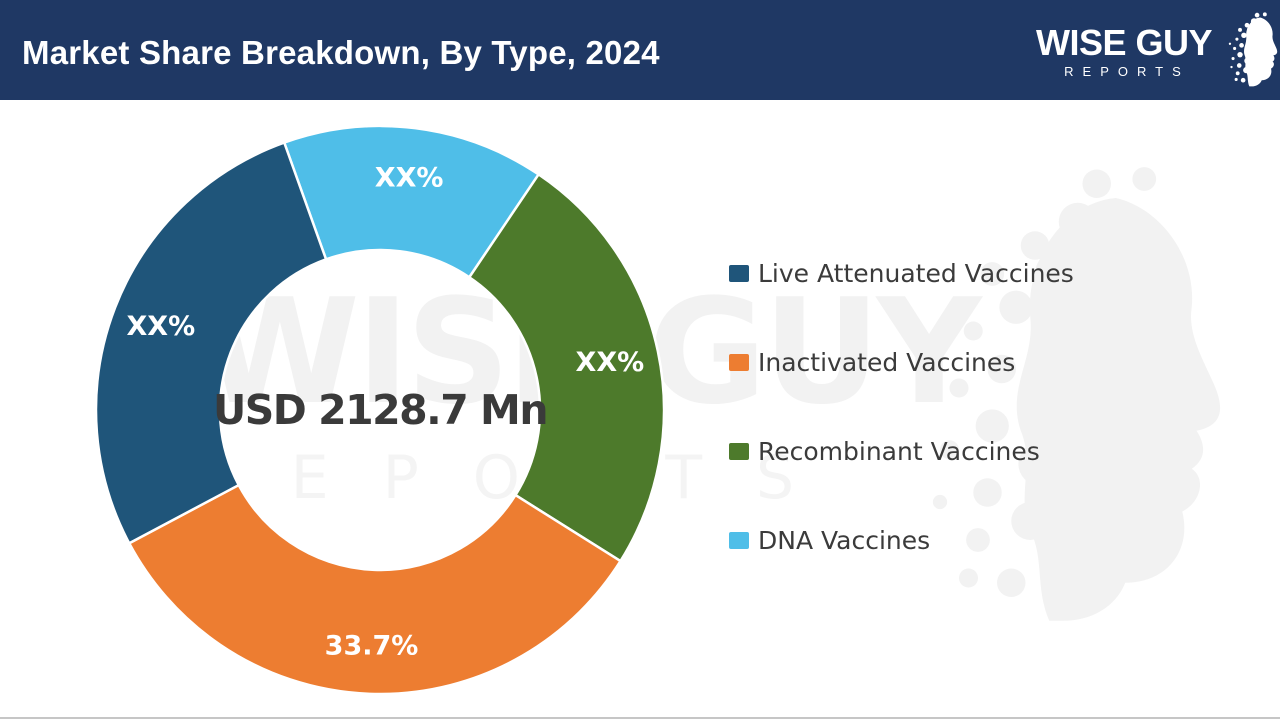 The height and width of the screenshot is (720, 1280). I want to click on segment-value-label-inactivated-vaccines: 33.7%, so click(372, 646).